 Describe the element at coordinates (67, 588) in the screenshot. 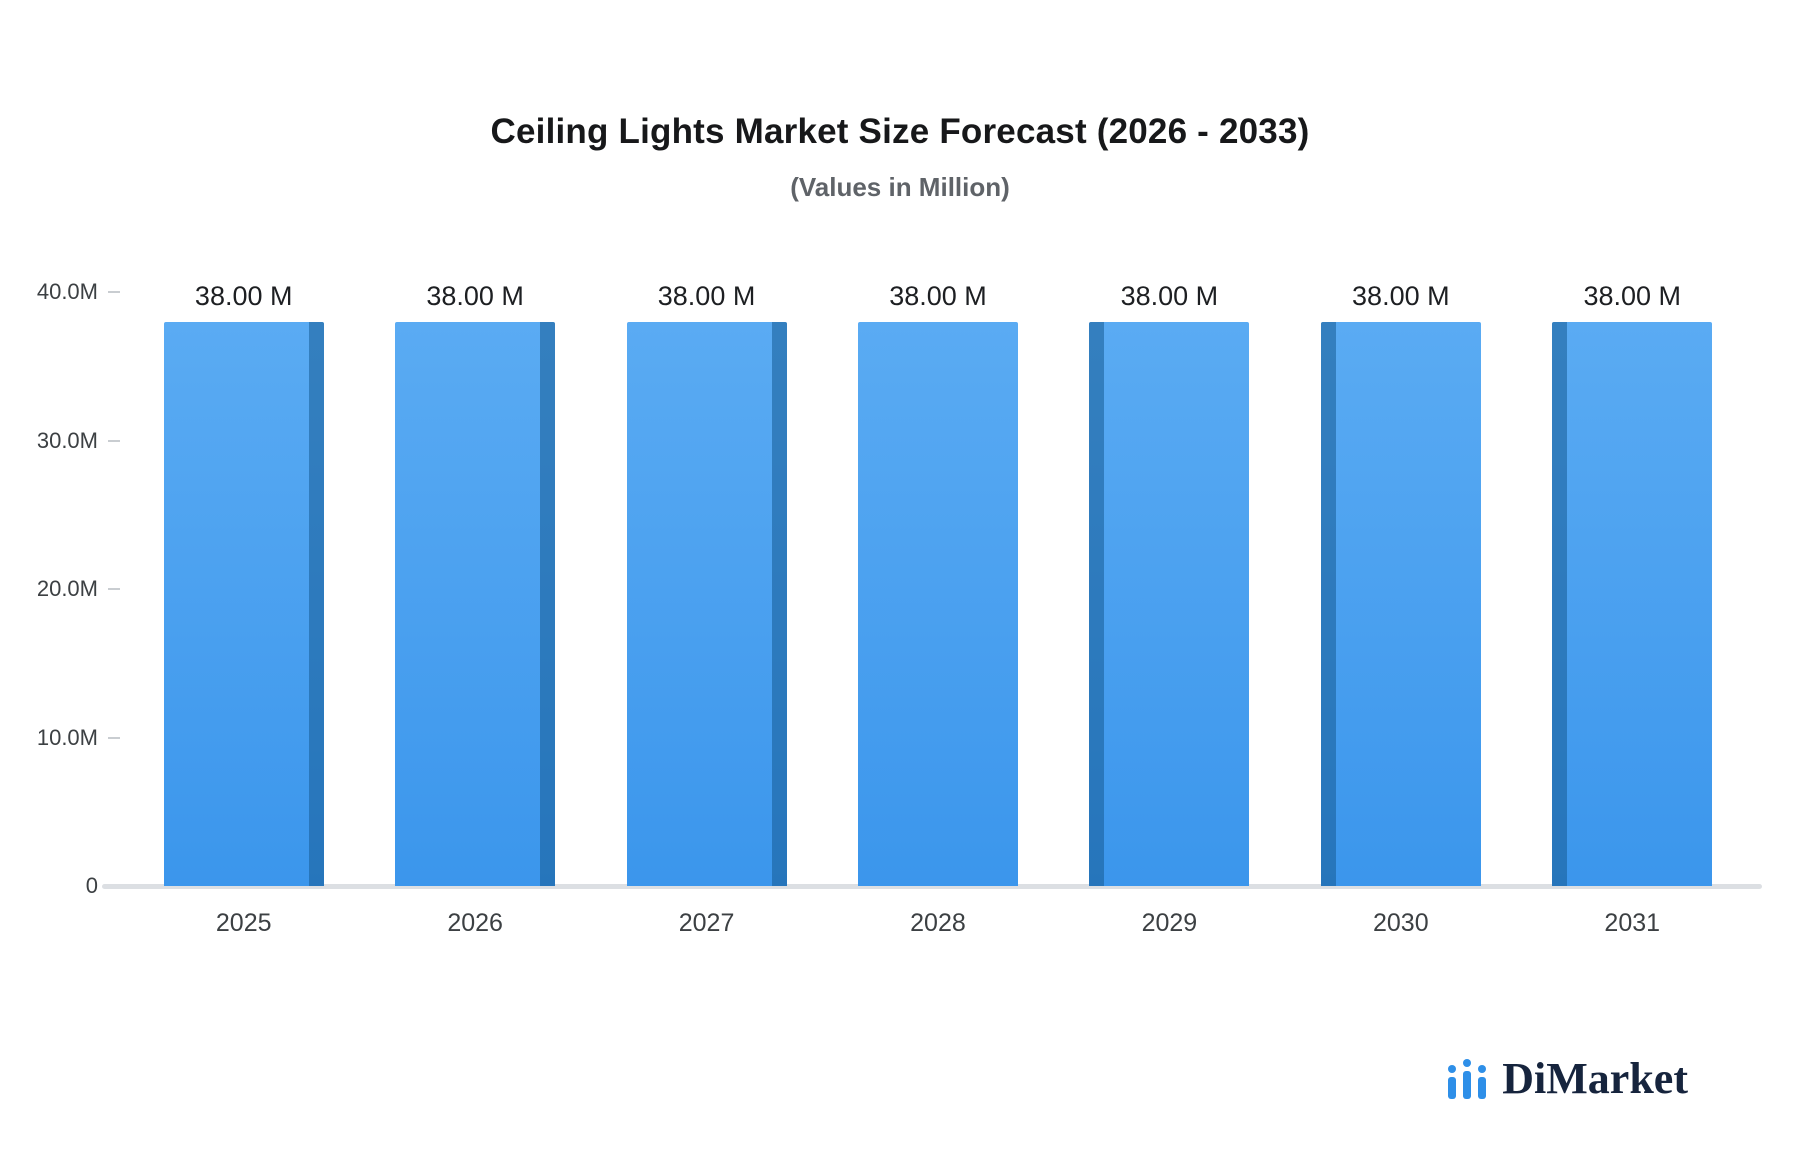

I see `y-axis-tick-label: 20.0M` at that location.